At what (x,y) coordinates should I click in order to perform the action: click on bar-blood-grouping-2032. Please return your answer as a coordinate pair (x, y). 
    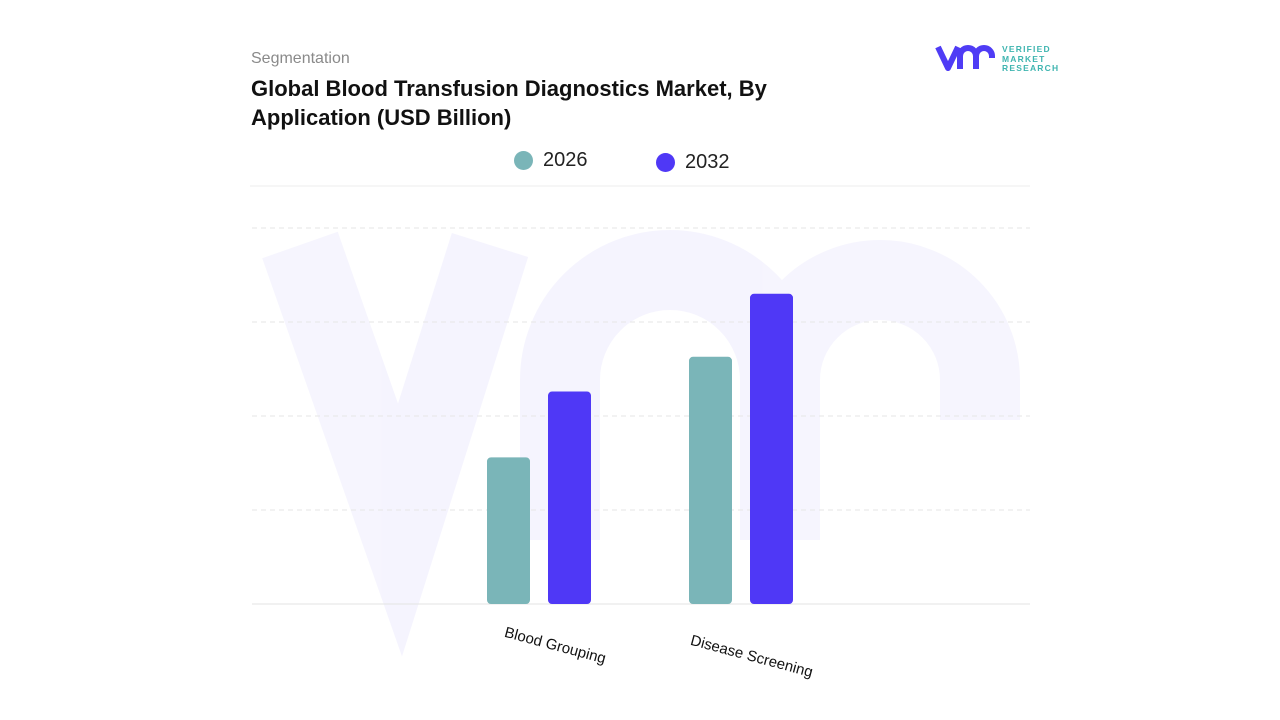
    Looking at the image, I should click on (569, 497).